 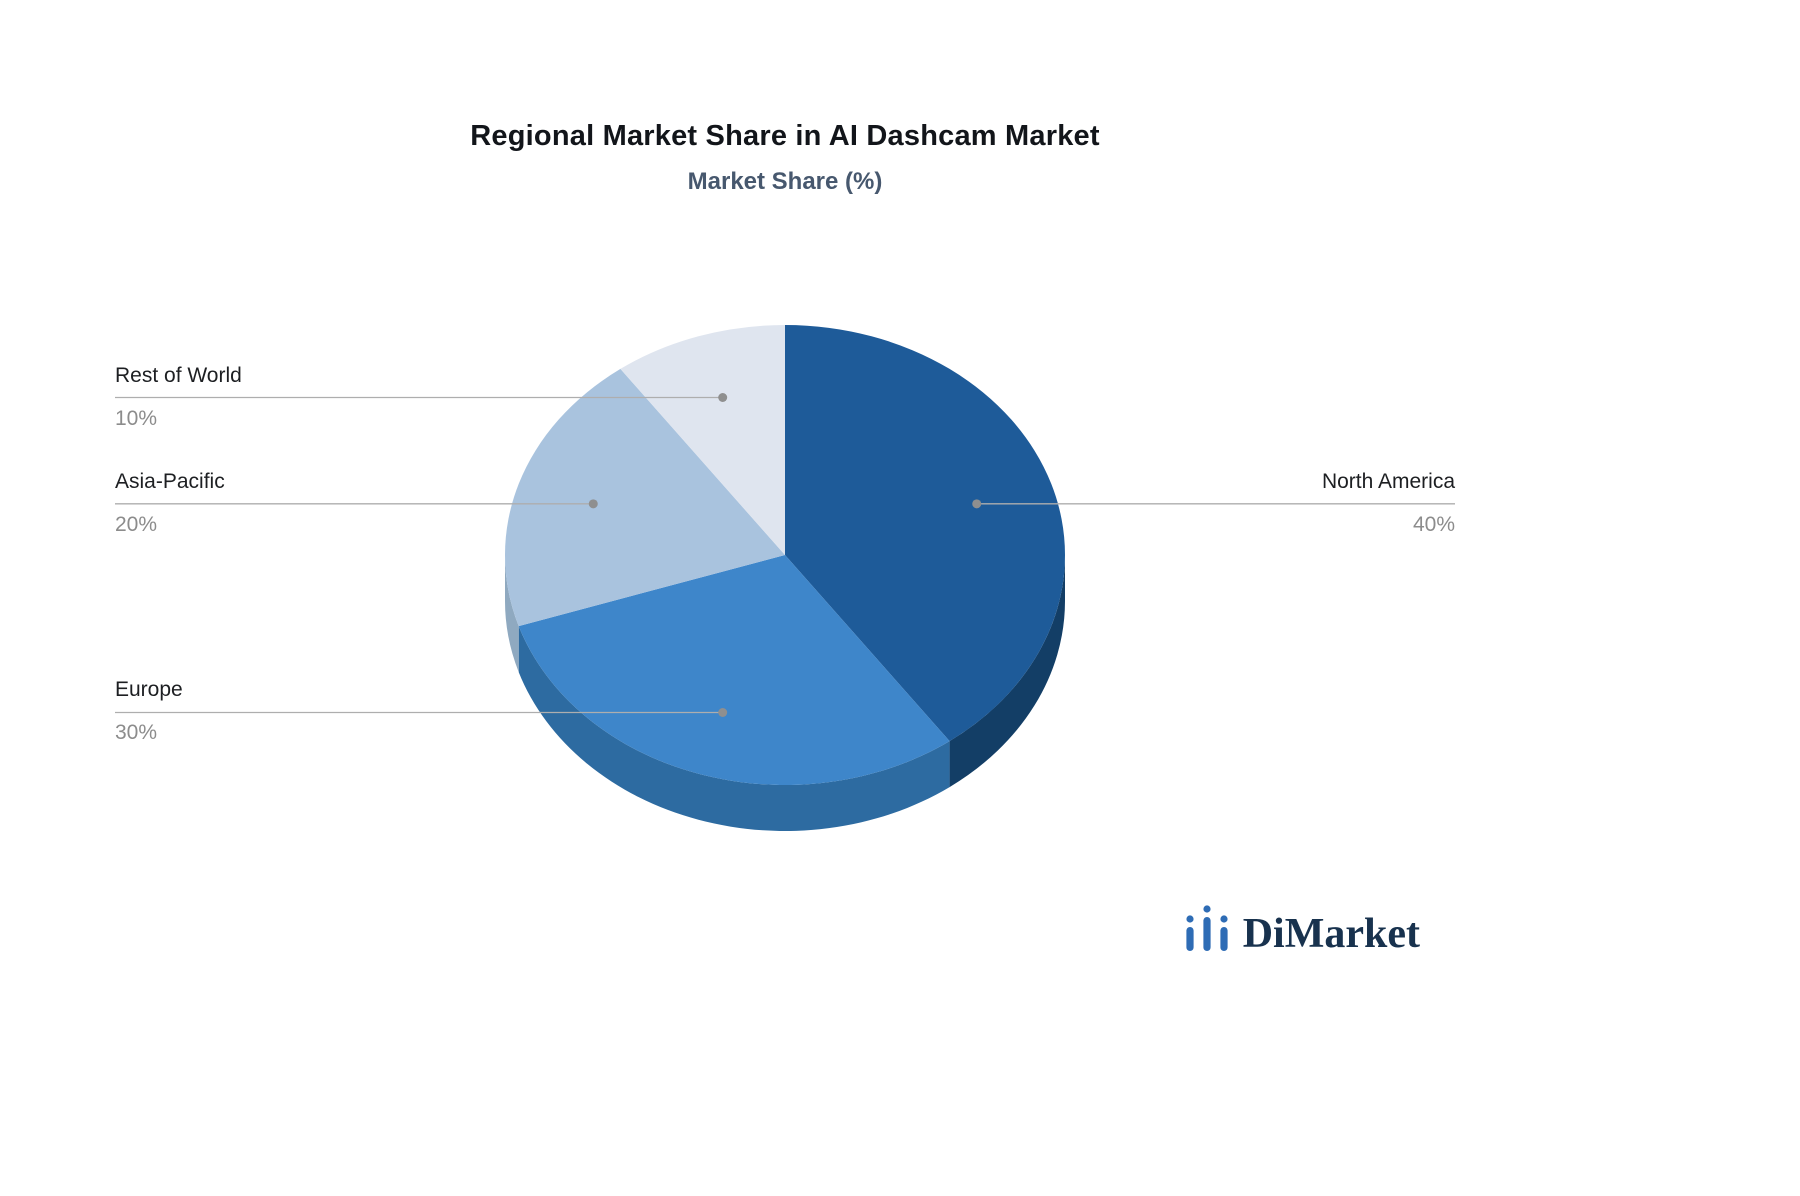 What do you see at coordinates (1331, 934) in the screenshot?
I see `brand-logo-text: DiMarket` at bounding box center [1331, 934].